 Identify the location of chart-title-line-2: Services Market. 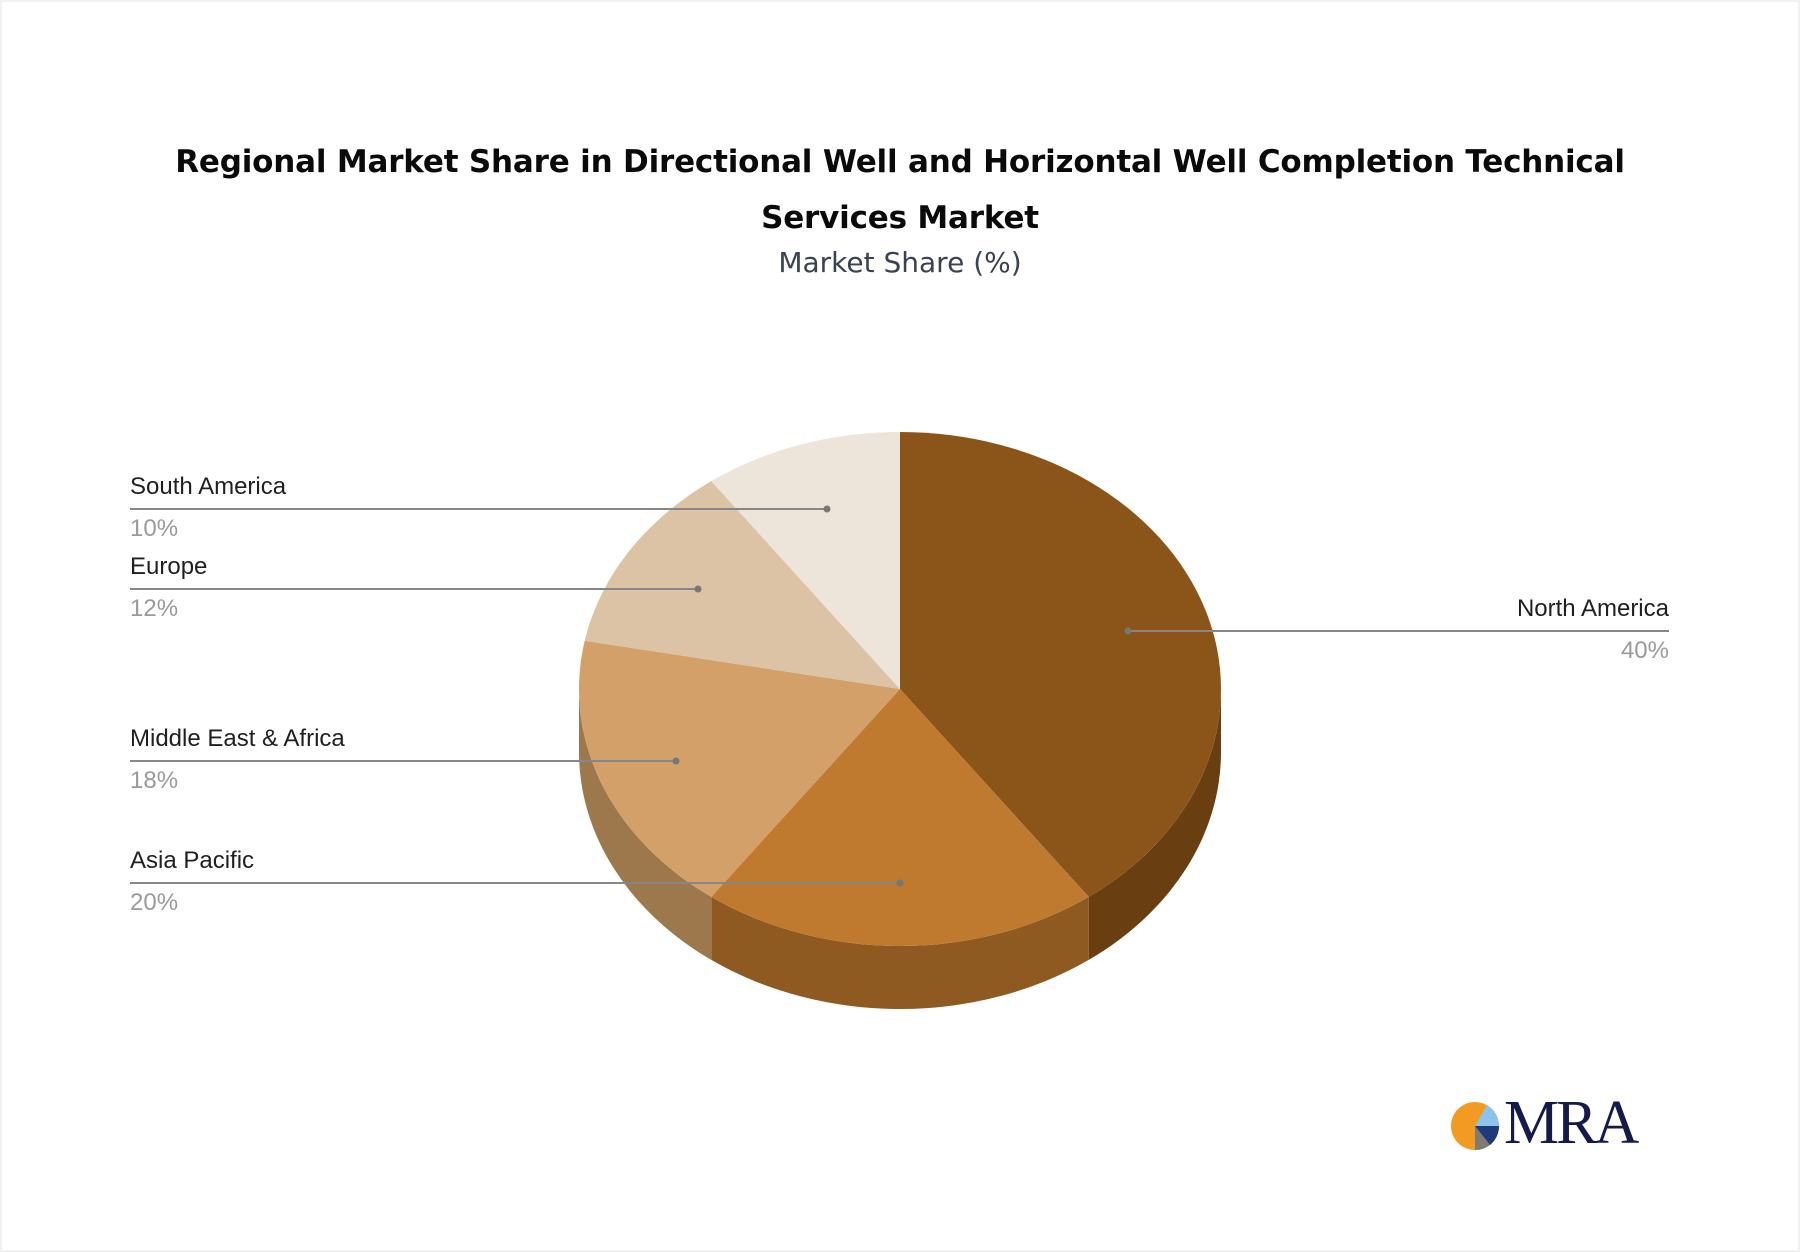
(900, 218).